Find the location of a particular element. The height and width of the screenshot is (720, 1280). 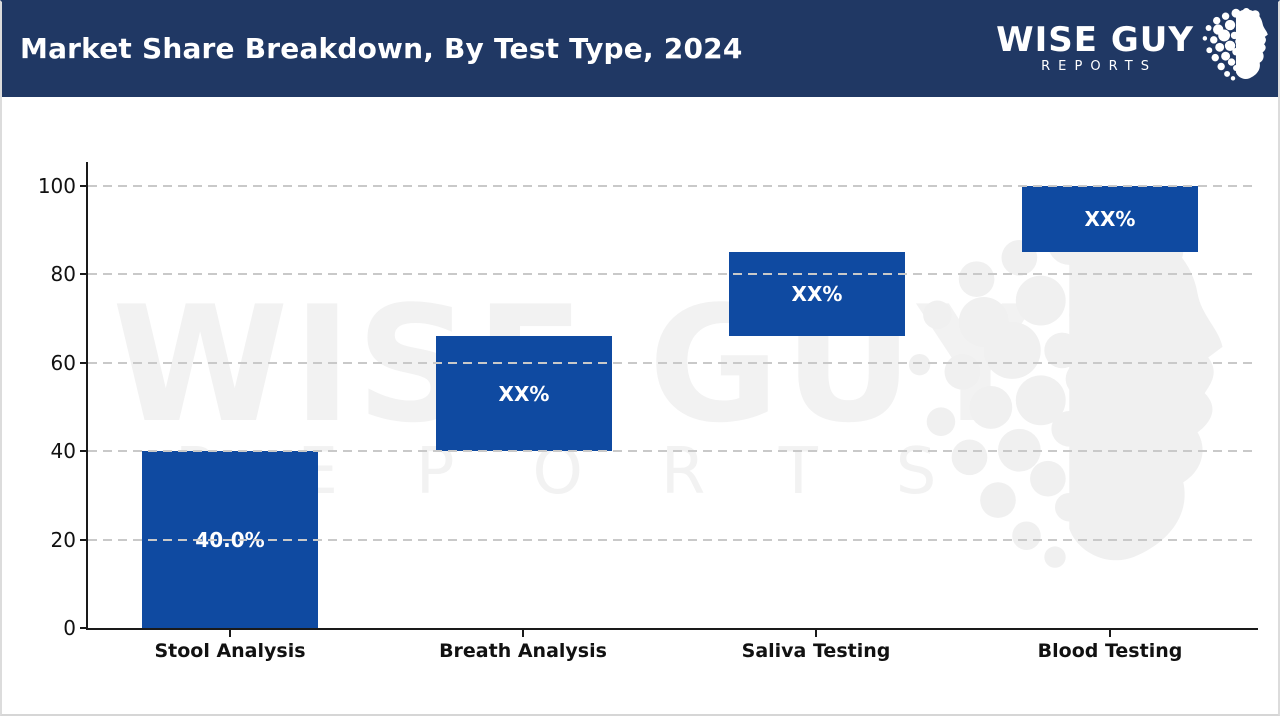

y-tick-label: 0 is located at coordinates (69, 628).